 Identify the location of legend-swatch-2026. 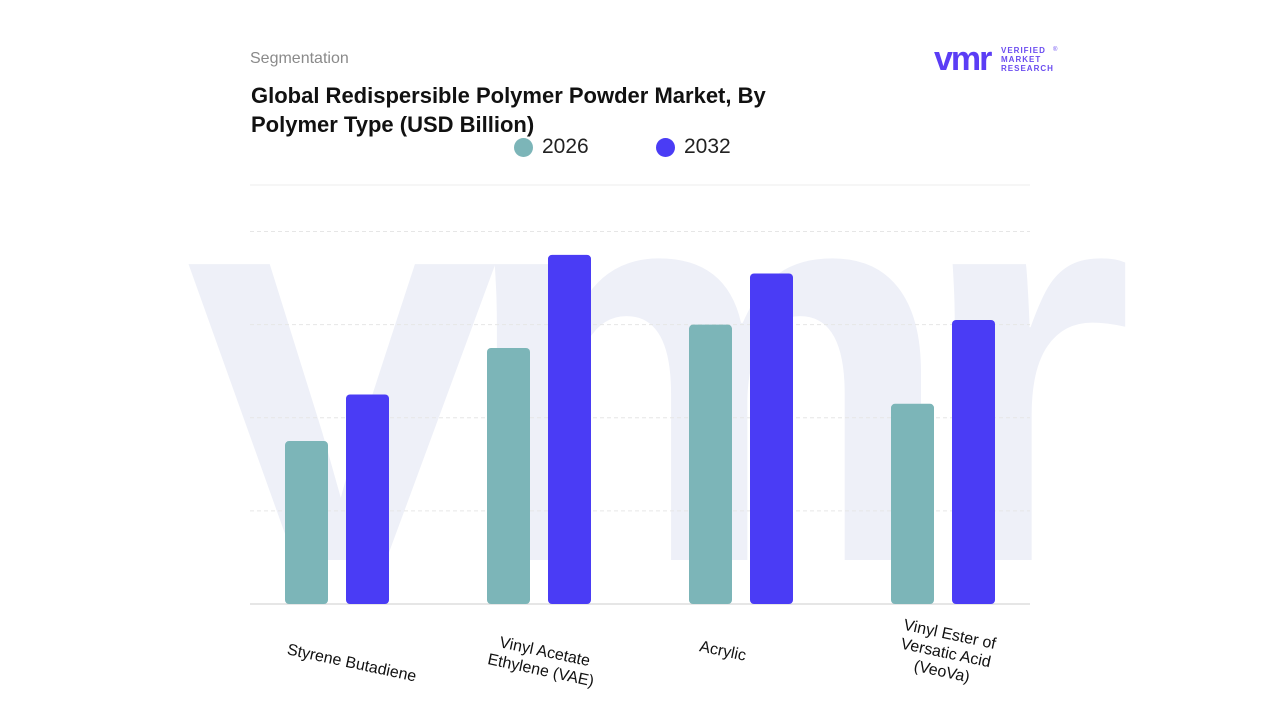
(523, 147).